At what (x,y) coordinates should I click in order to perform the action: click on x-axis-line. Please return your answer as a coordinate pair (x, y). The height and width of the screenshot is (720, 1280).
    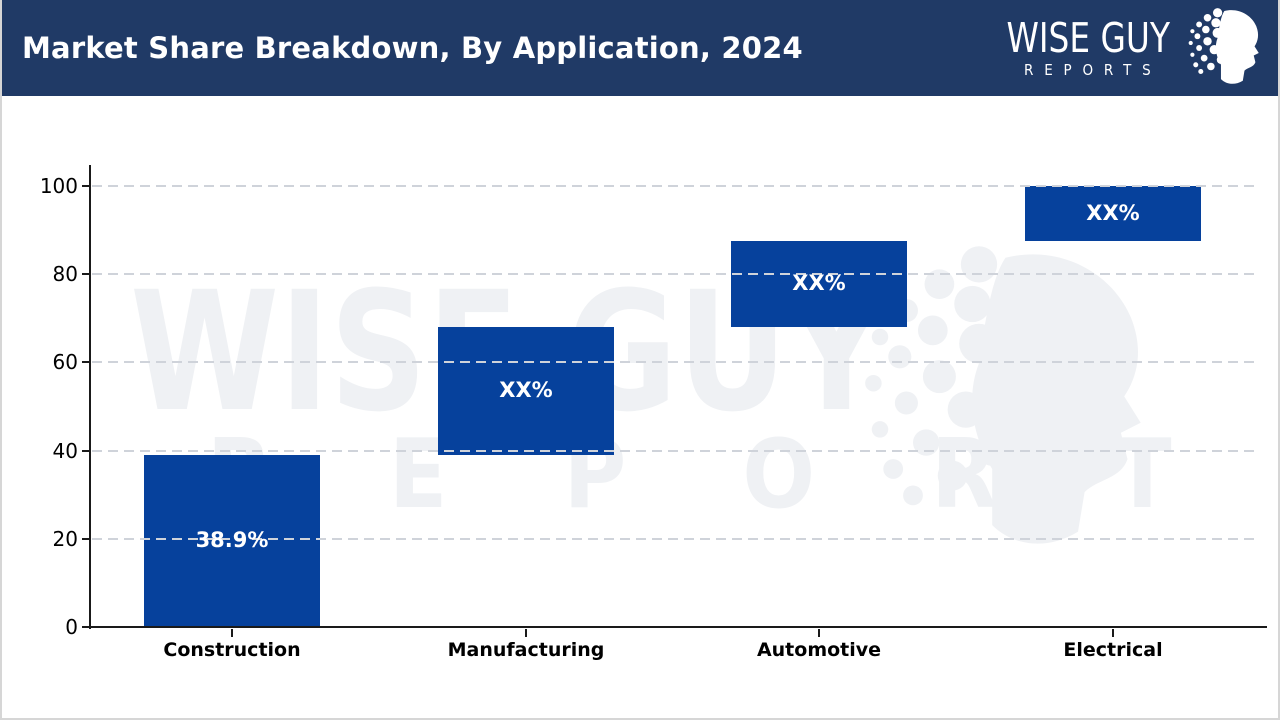
    Looking at the image, I should click on (678, 627).